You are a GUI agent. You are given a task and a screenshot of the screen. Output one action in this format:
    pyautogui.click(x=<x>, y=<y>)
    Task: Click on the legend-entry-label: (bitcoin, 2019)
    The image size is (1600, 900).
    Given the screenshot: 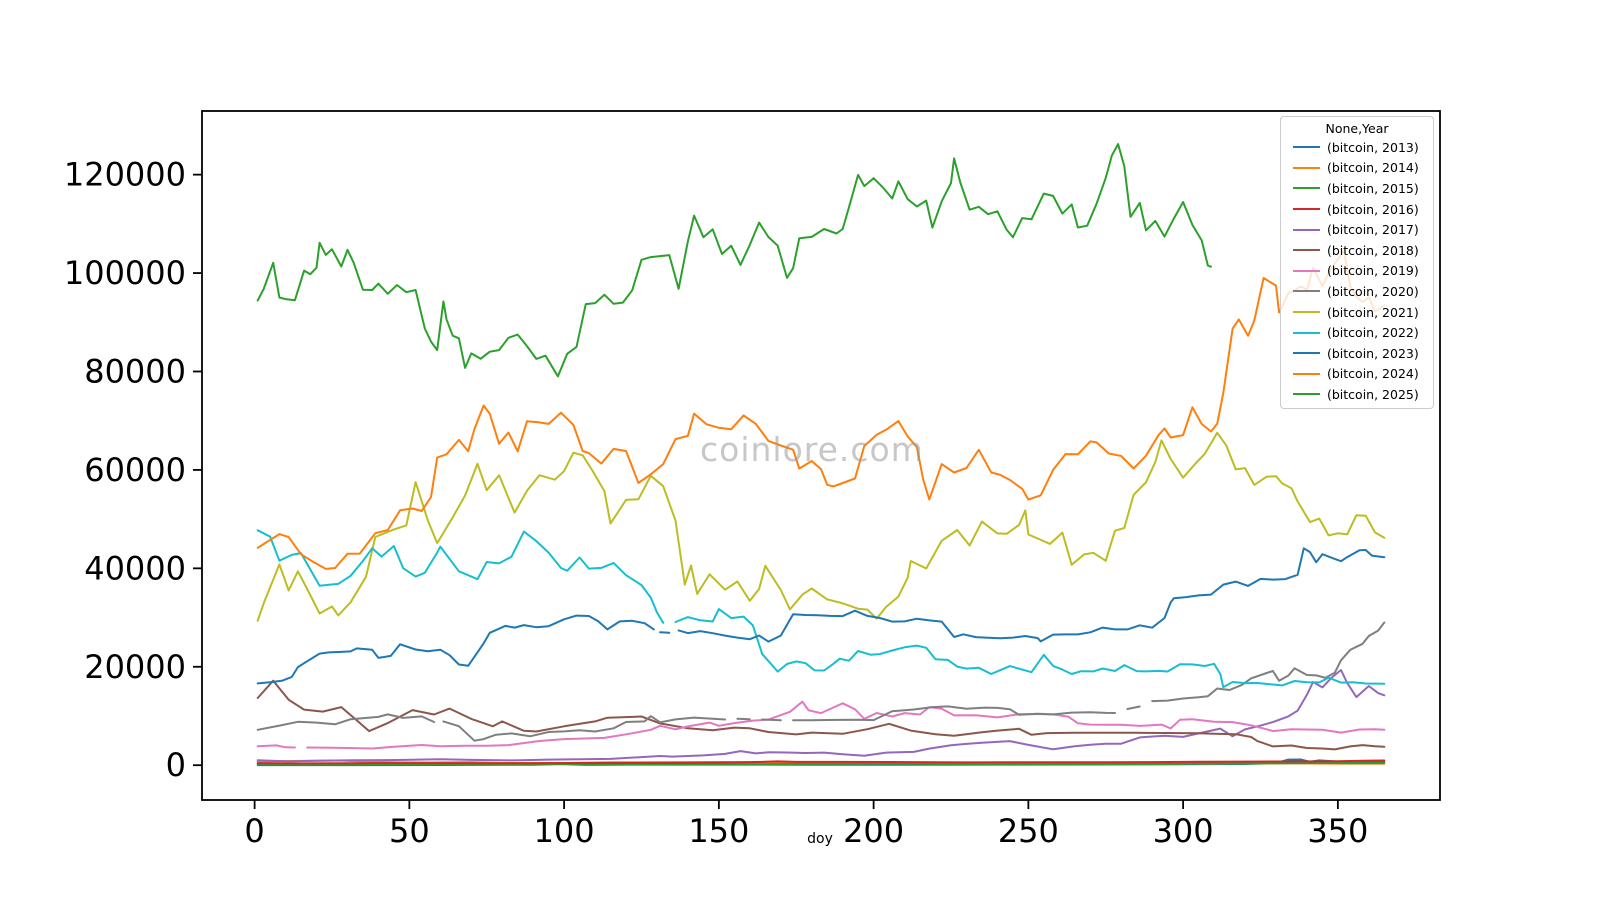 What is the action you would take?
    pyautogui.click(x=1373, y=271)
    